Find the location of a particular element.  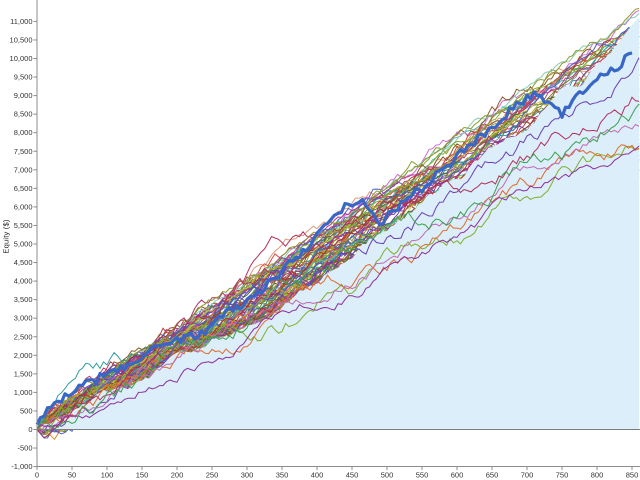

x-tick-label: 800 is located at coordinates (597, 475).